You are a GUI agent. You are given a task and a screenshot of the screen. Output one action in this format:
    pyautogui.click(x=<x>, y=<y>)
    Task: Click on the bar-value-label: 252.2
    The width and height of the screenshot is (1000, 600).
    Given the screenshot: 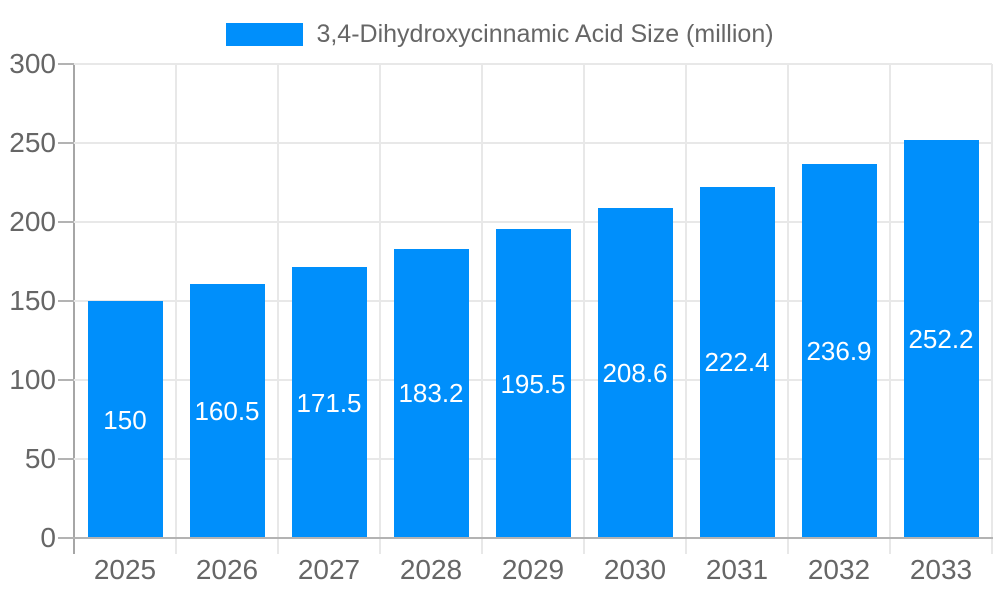 What is the action you would take?
    pyautogui.click(x=941, y=338)
    